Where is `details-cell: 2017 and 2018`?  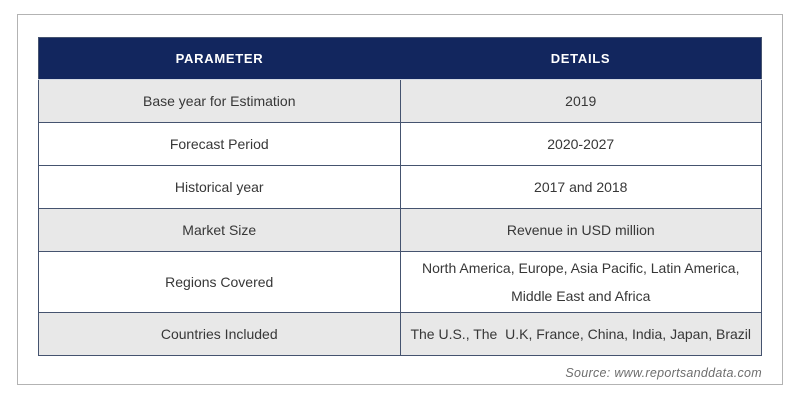
details-cell: 2017 and 2018 is located at coordinates (580, 187).